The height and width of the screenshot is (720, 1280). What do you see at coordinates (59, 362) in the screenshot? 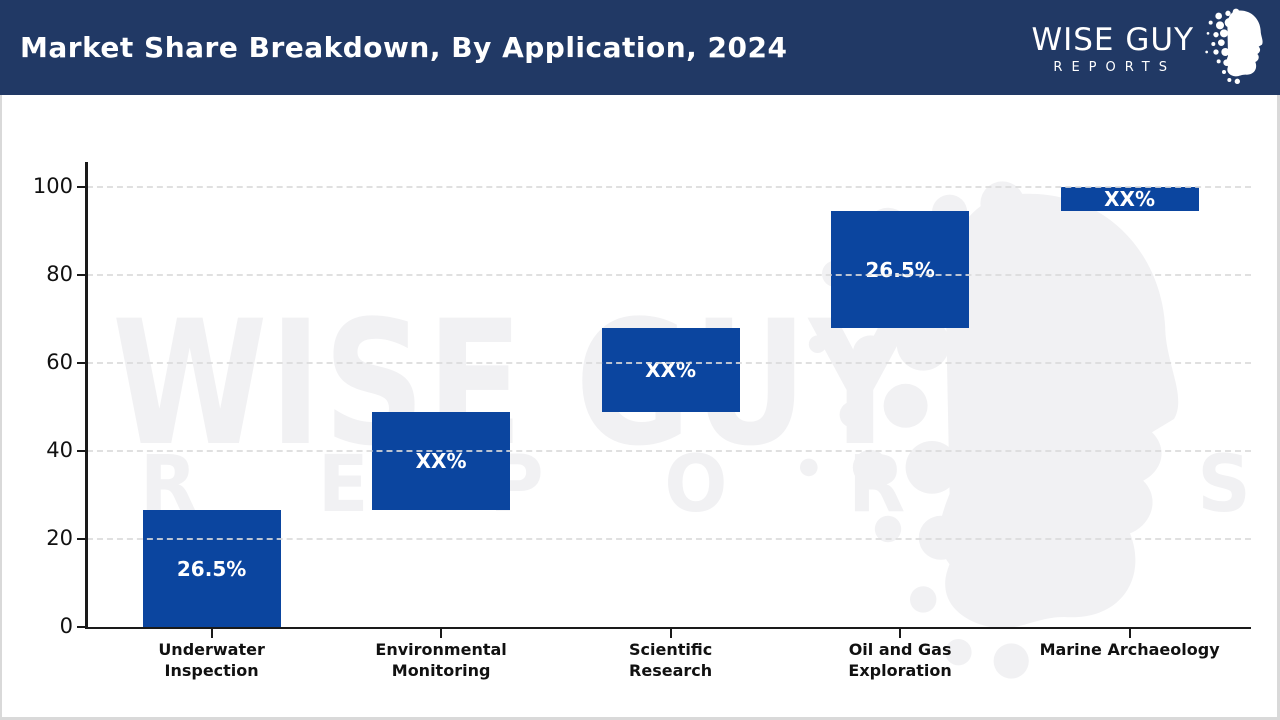
I see `y-tick-label: 60` at bounding box center [59, 362].